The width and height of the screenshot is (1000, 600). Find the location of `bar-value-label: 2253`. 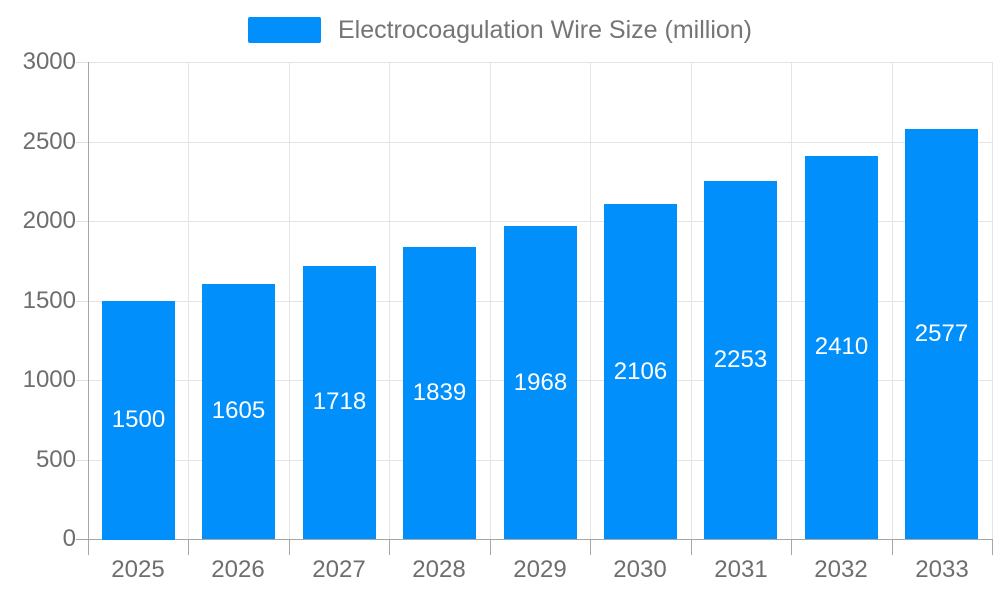

bar-value-label: 2253 is located at coordinates (740, 359).